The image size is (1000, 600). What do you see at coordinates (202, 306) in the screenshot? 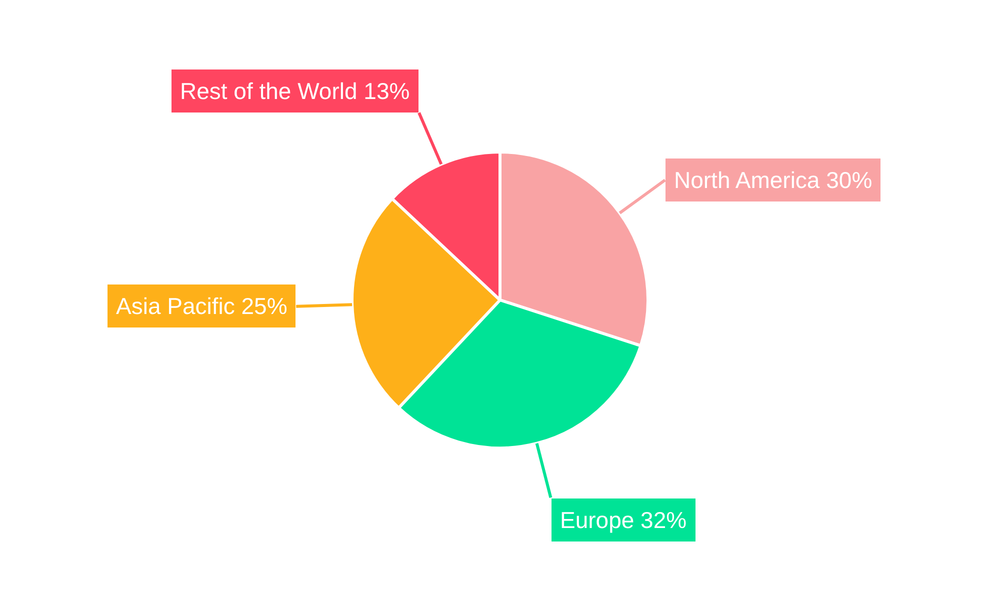
I see `slice-label: Asia Pacific 25%` at bounding box center [202, 306].